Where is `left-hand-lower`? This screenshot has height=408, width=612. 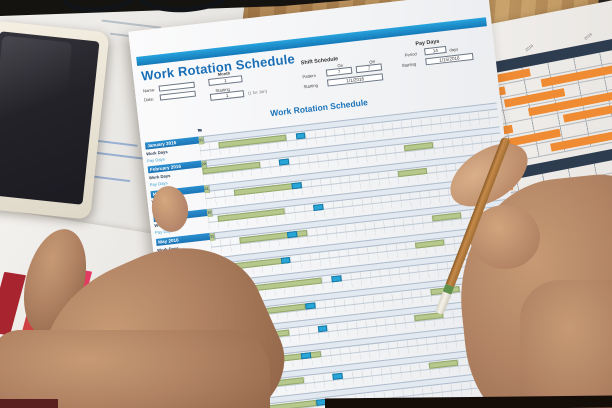 left-hand-lower is located at coordinates (135, 369).